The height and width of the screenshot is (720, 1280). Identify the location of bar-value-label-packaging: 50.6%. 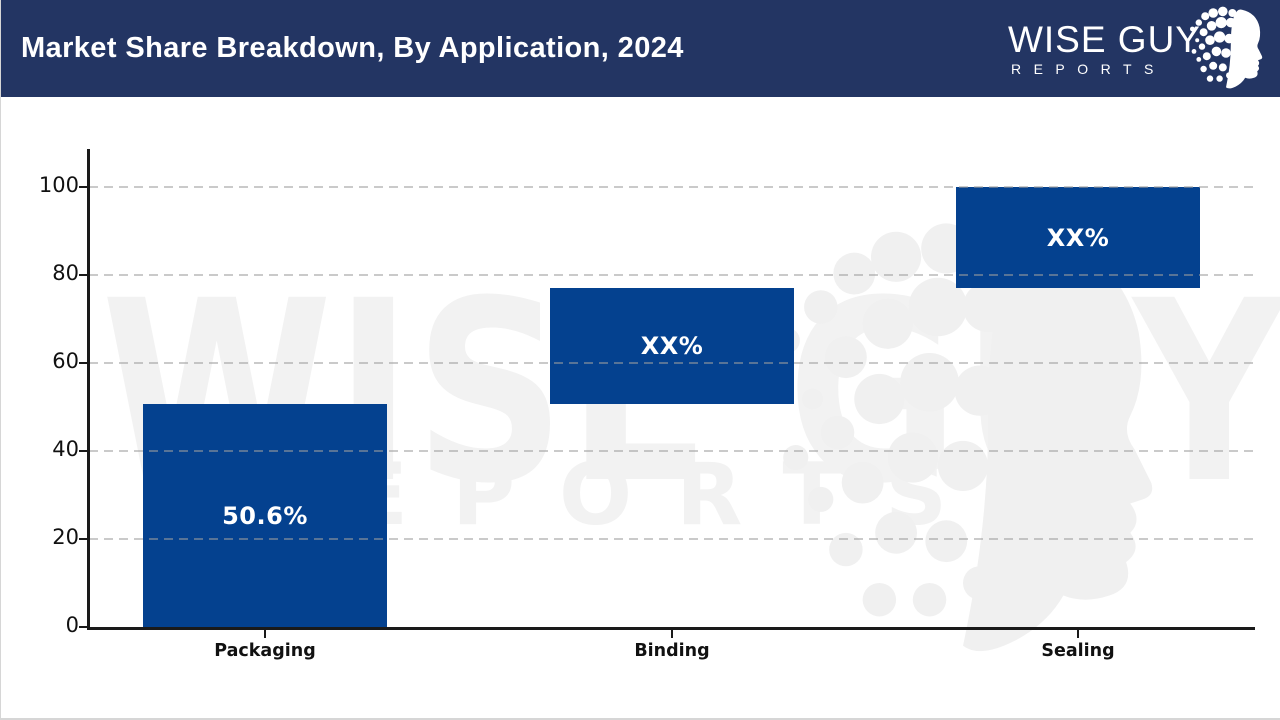
(265, 515).